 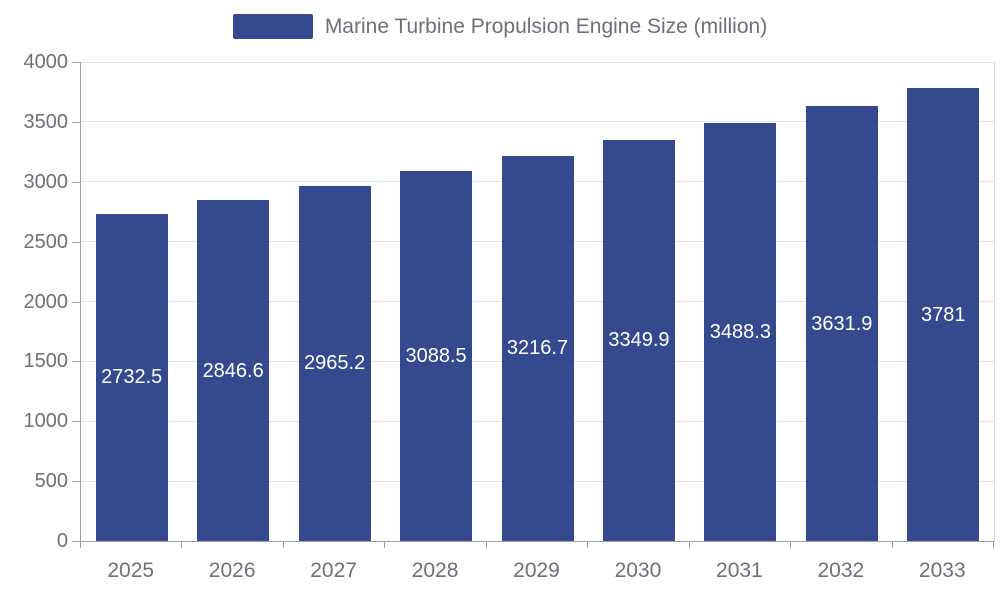 I want to click on bar-value-label: 3216.7, so click(x=537, y=348).